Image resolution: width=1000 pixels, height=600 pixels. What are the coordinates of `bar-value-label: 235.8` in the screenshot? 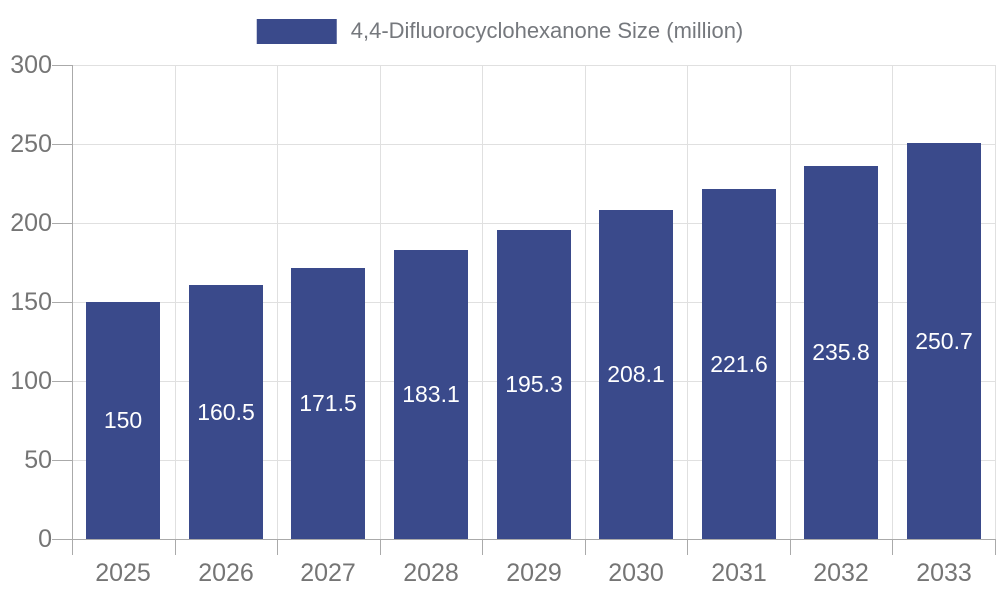 It's located at (841, 352).